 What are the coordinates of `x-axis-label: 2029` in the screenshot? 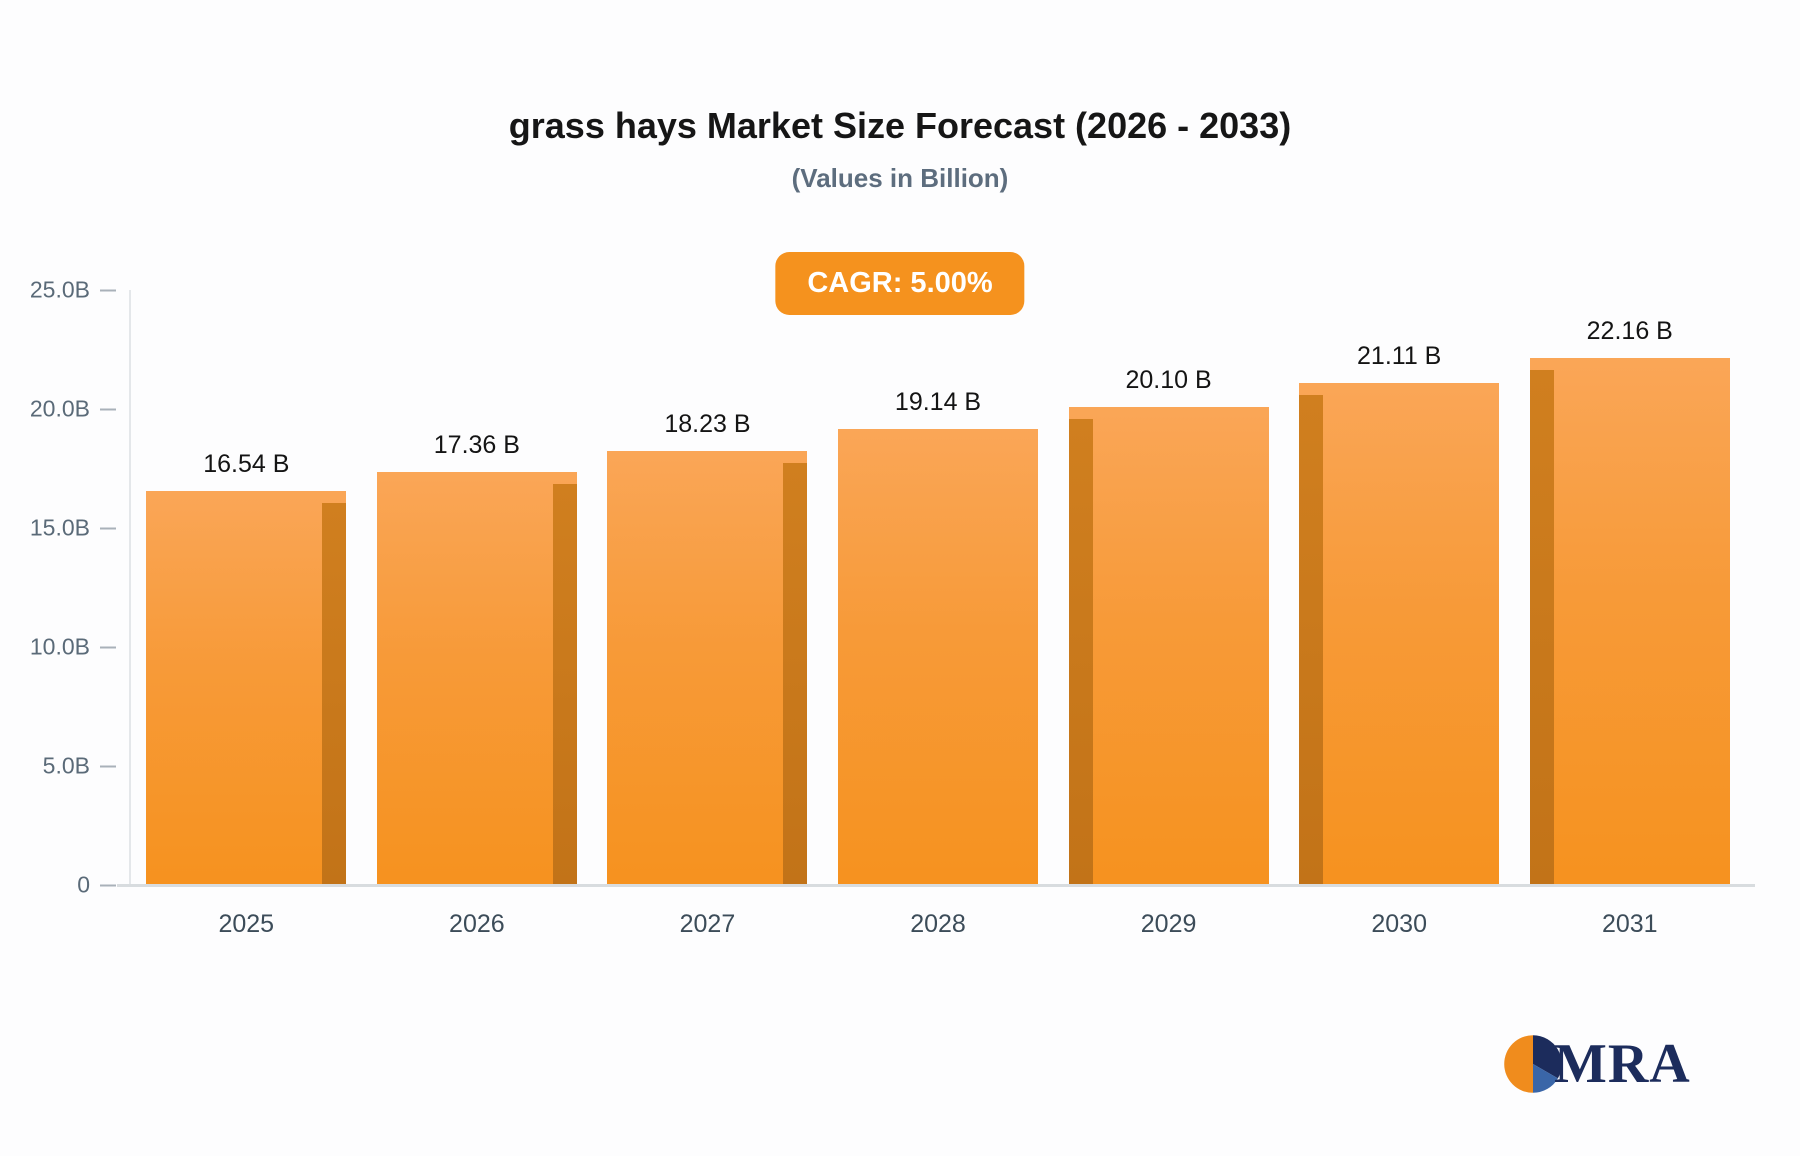 It's located at (1168, 924).